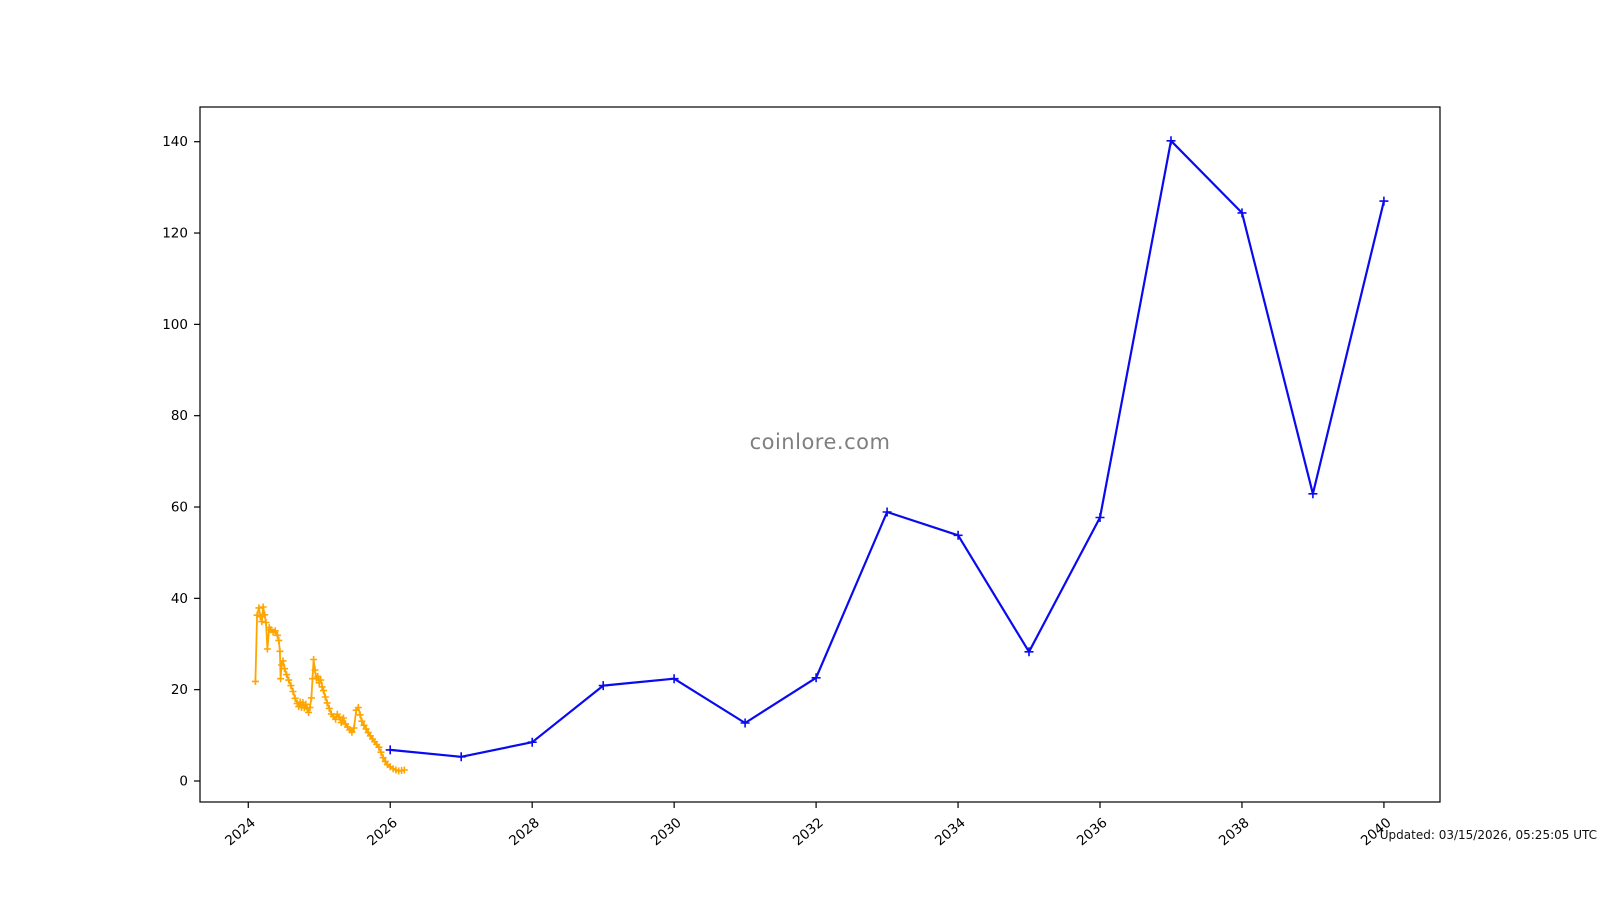  Describe the element at coordinates (950, 832) in the screenshot. I see `x-tick-label: 2034` at that location.